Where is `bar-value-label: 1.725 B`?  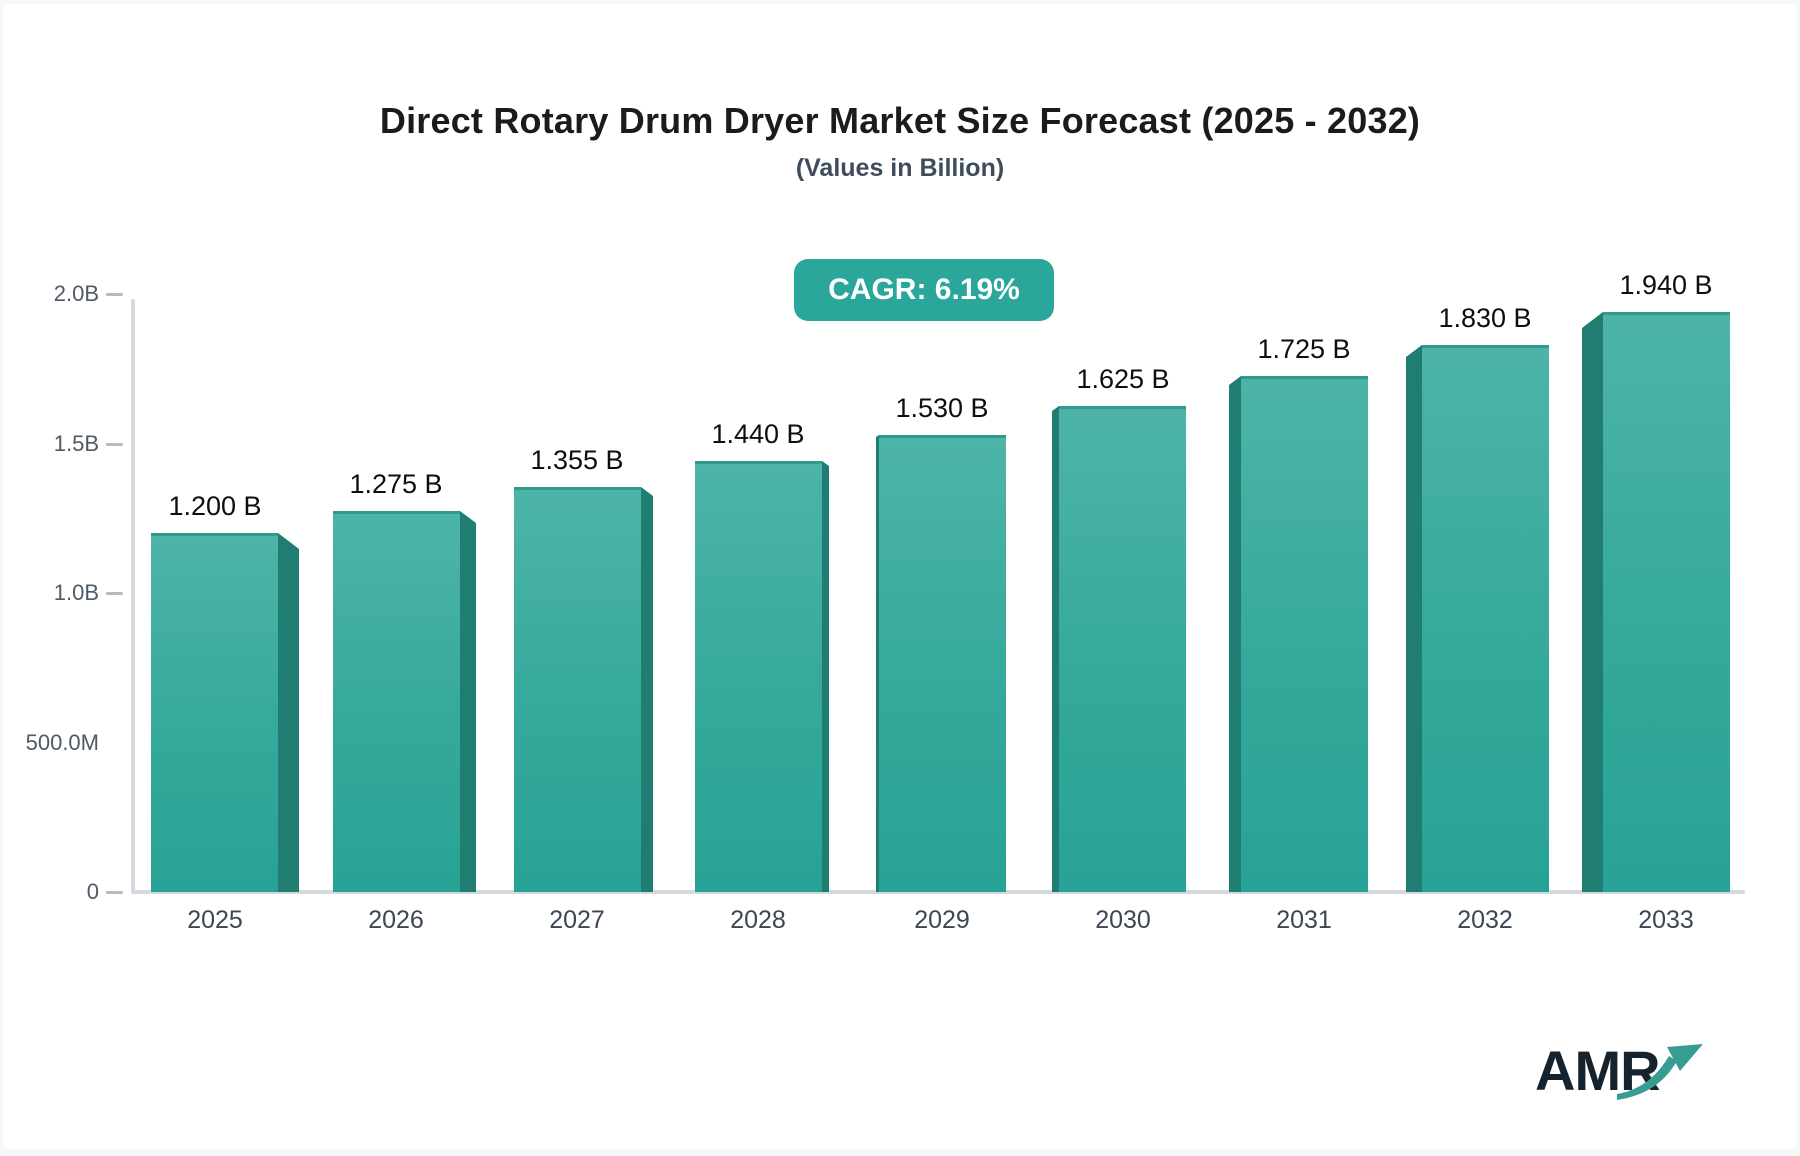
bar-value-label: 1.725 B is located at coordinates (1304, 349).